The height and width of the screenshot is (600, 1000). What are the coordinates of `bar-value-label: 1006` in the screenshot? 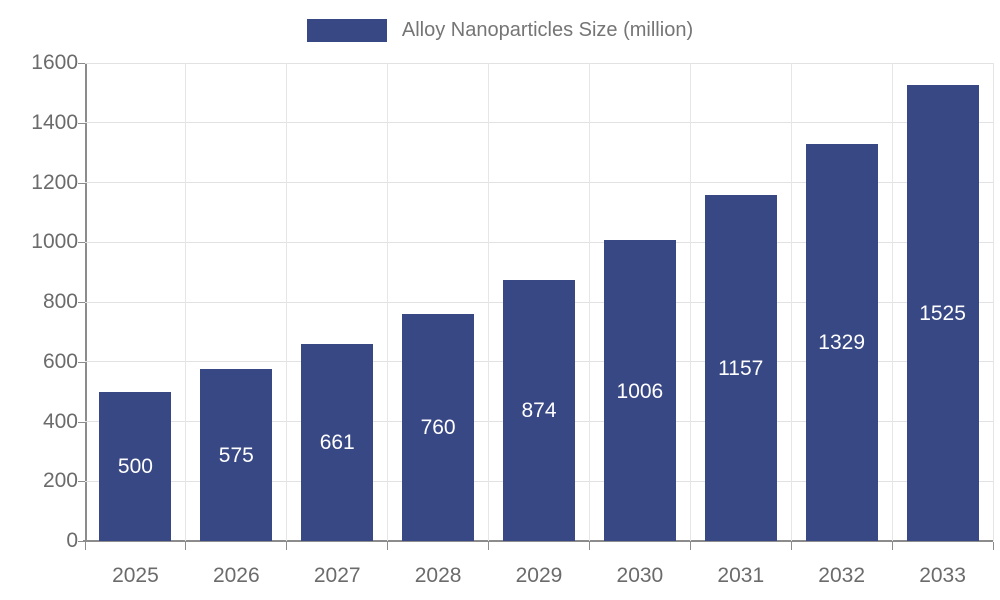 It's located at (640, 391).